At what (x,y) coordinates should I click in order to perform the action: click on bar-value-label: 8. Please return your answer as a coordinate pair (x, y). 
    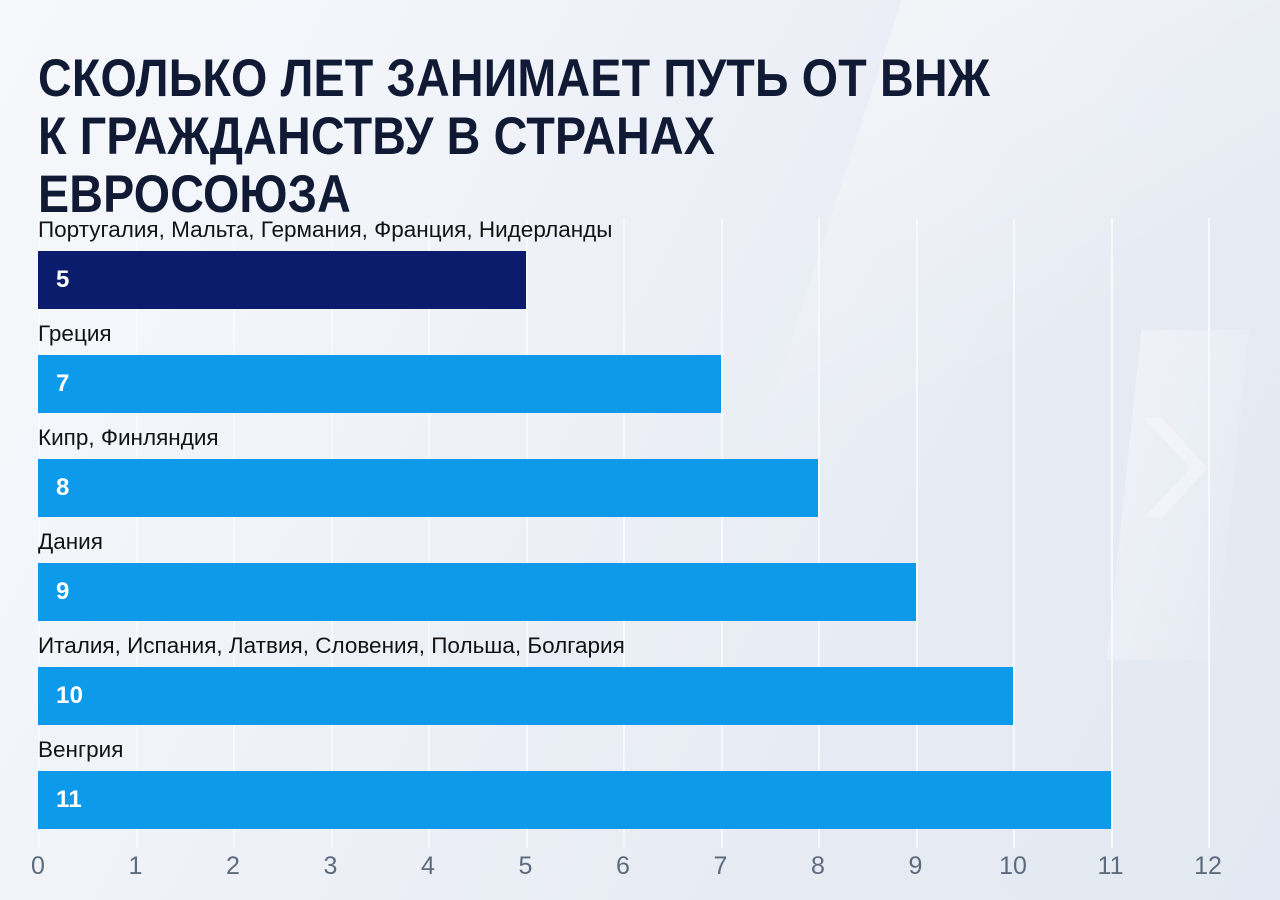
    Looking at the image, I should click on (63, 487).